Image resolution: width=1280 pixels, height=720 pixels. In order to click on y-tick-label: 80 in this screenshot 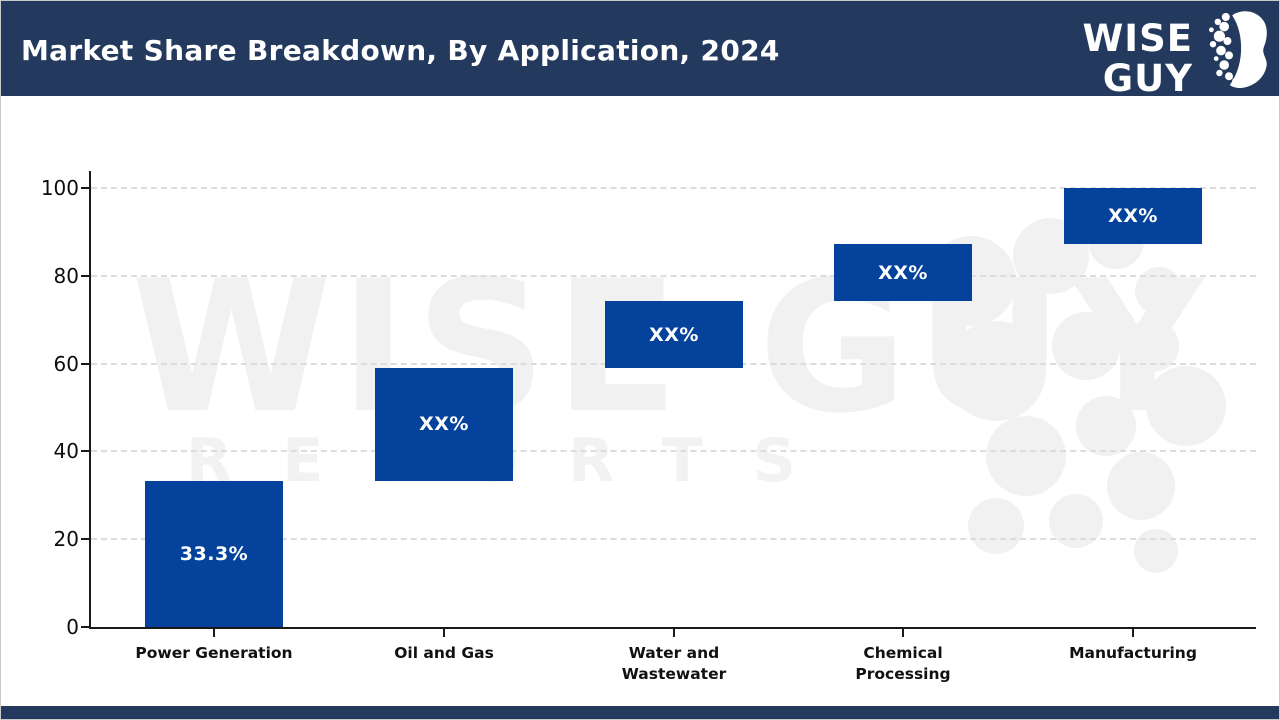, I will do `click(66, 275)`.